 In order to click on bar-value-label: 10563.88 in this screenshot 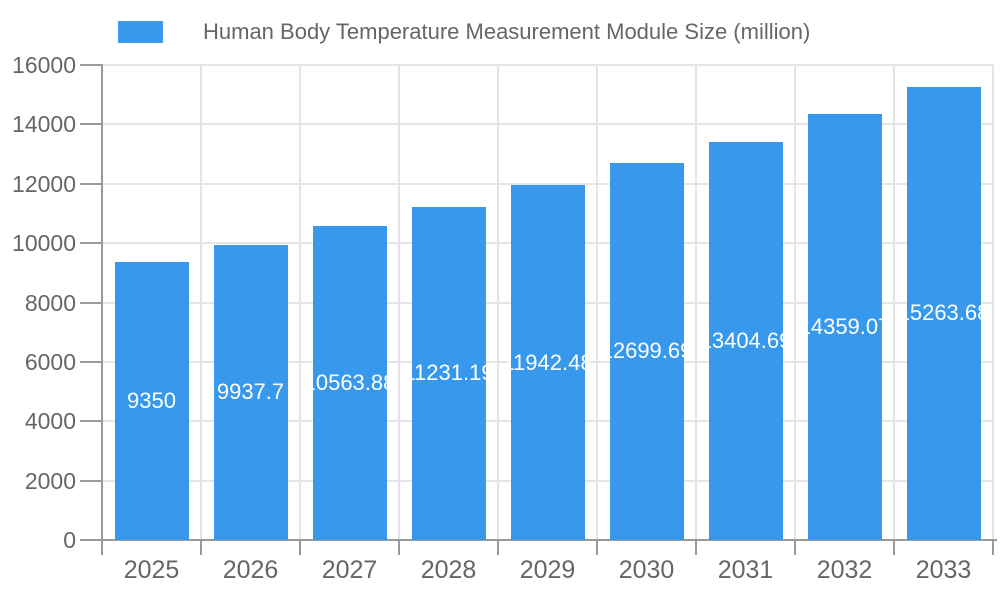, I will do `click(349, 383)`.